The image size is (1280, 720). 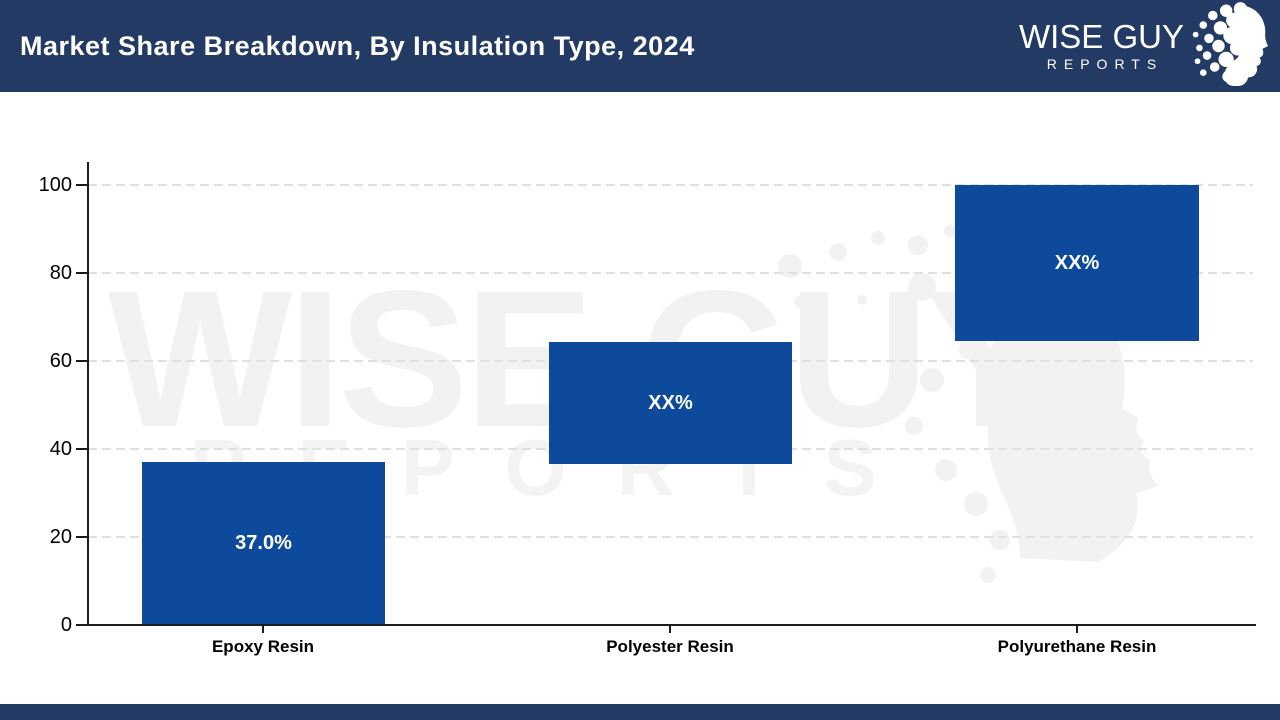 What do you see at coordinates (670, 629) in the screenshot?
I see `x-tick-polyester` at bounding box center [670, 629].